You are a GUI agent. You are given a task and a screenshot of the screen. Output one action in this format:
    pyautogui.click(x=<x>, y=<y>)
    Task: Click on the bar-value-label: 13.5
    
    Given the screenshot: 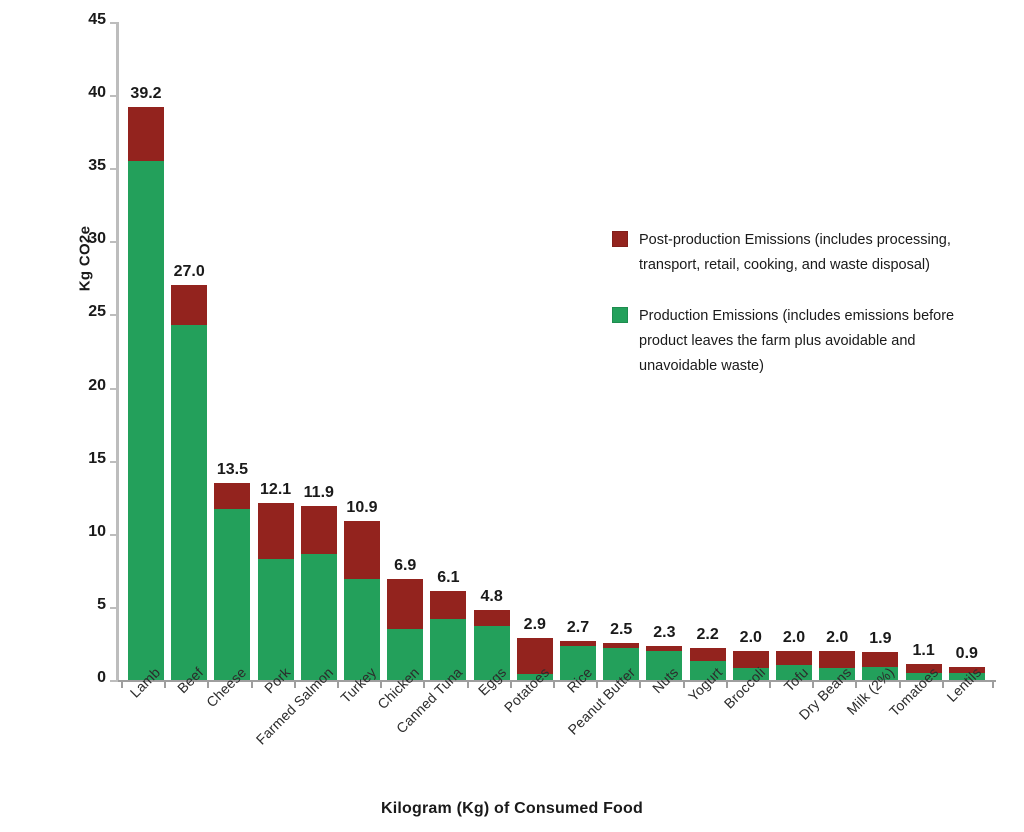 What is the action you would take?
    pyautogui.click(x=232, y=469)
    